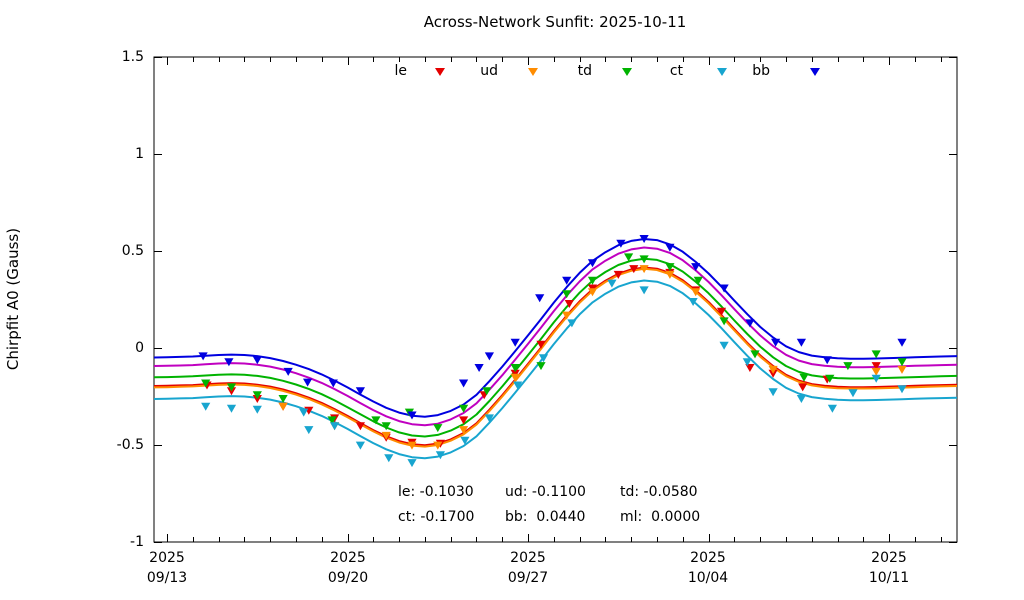 The height and width of the screenshot is (600, 1024). What do you see at coordinates (167, 568) in the screenshot?
I see `x-tick-label: 2025 09/13` at bounding box center [167, 568].